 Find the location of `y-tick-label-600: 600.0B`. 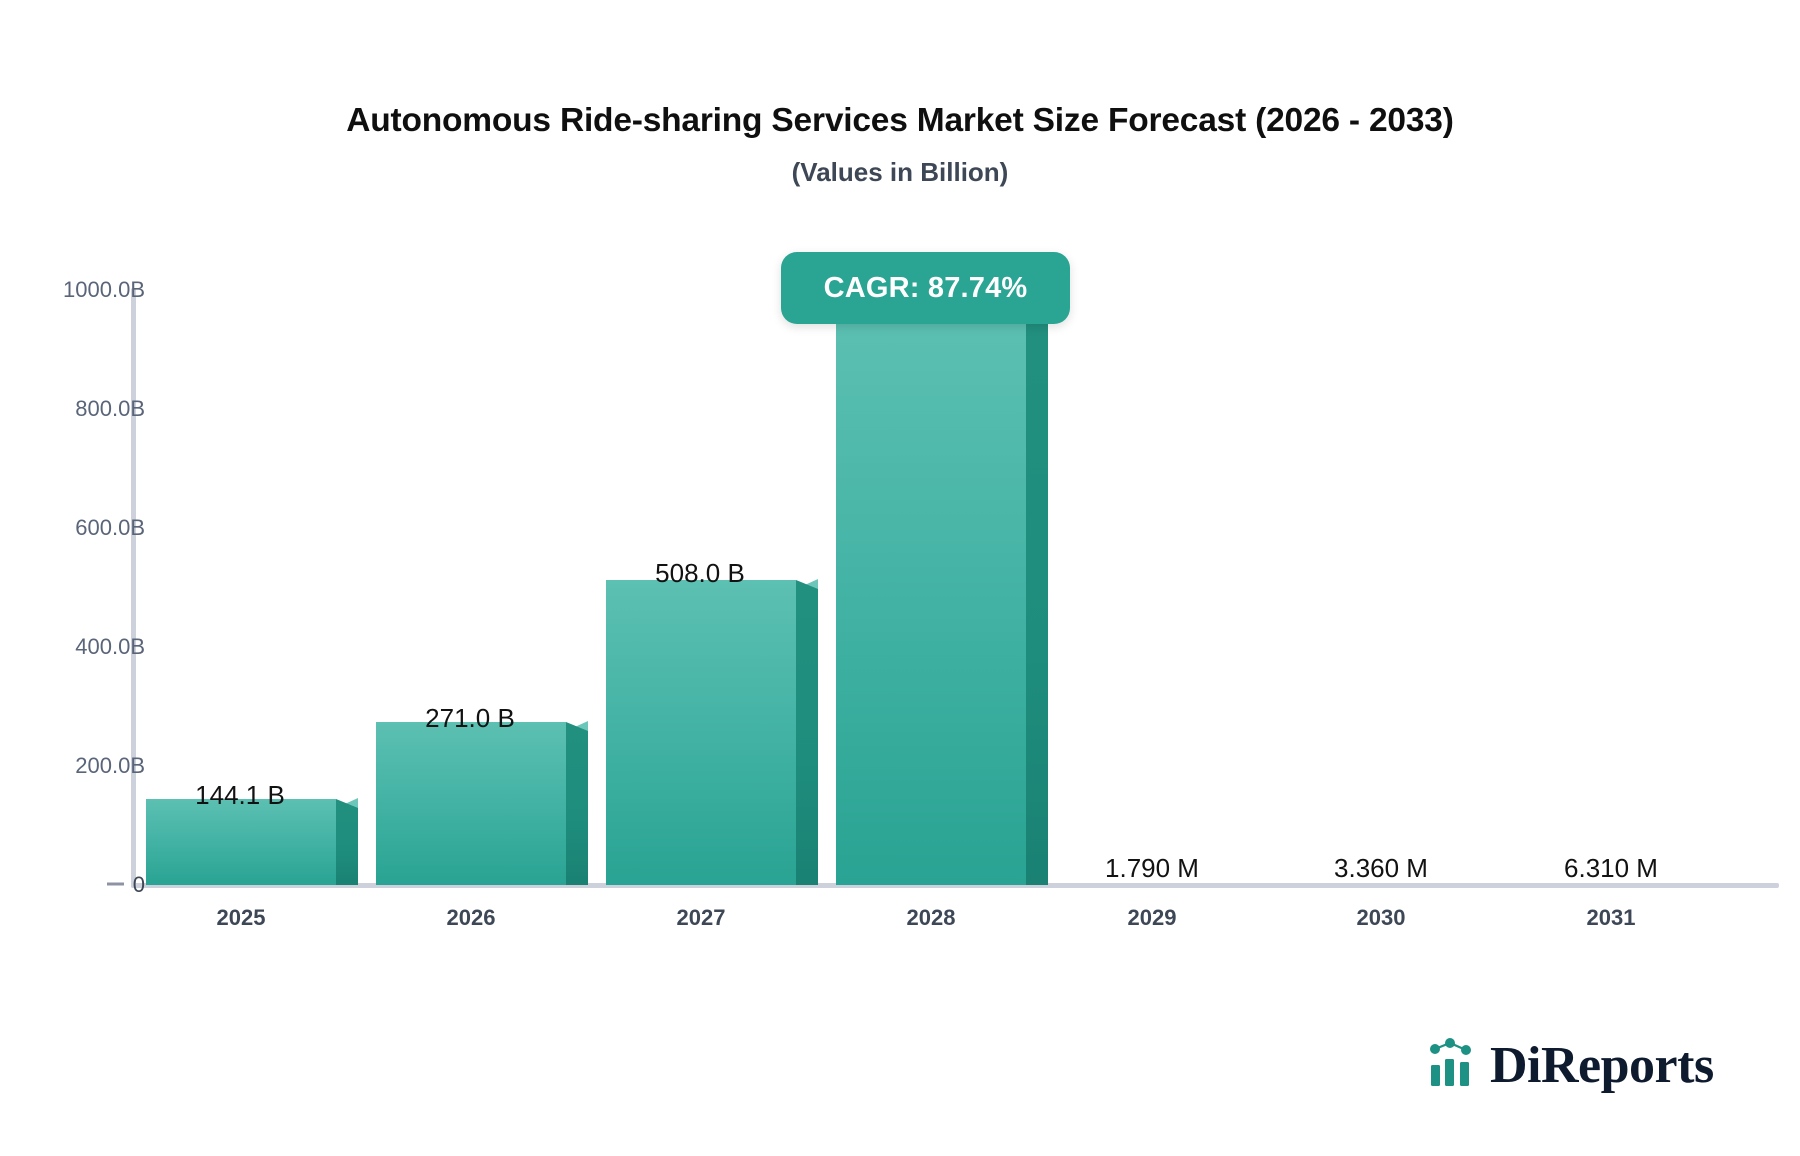

y-tick-label-600: 600.0B is located at coordinates (110, 527).